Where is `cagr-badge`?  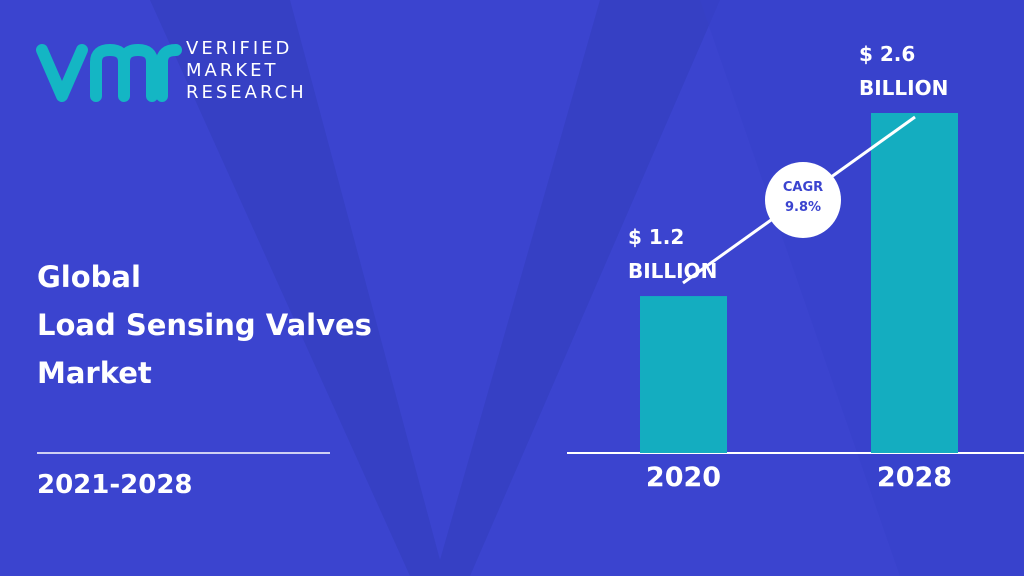
cagr-badge is located at coordinates (803, 200).